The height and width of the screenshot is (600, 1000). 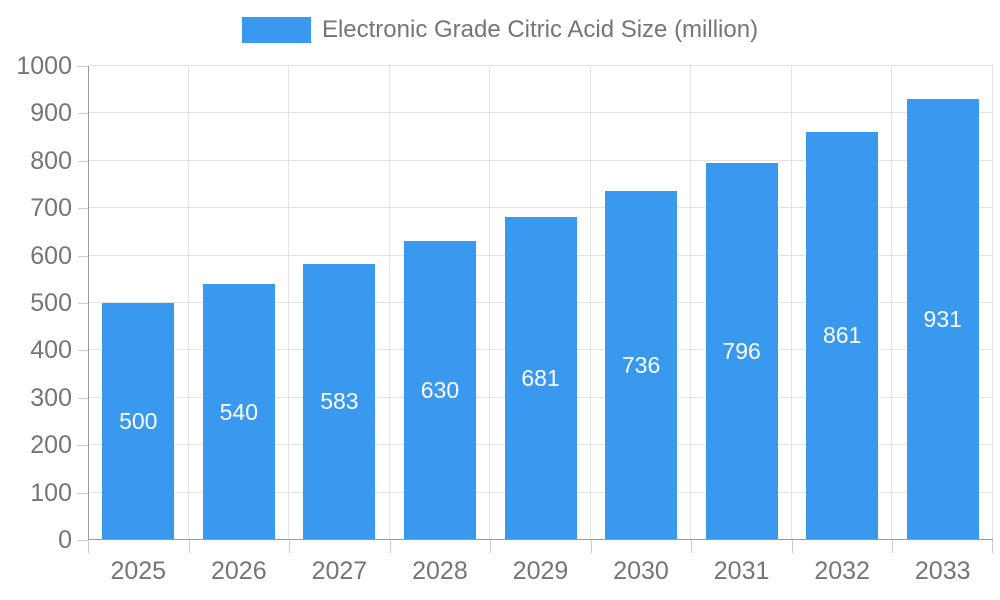 What do you see at coordinates (44, 66) in the screenshot?
I see `y-axis-label: 1000` at bounding box center [44, 66].